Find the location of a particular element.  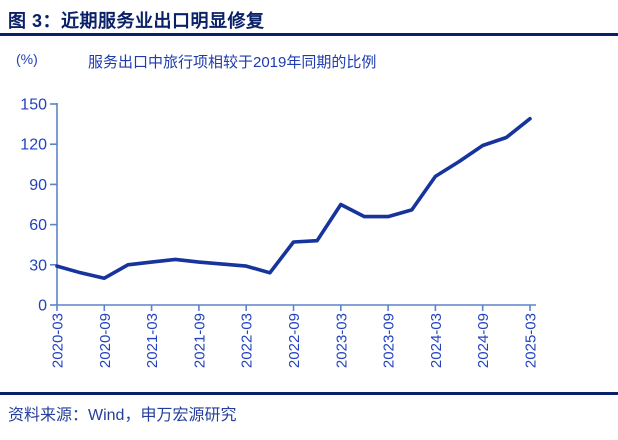

x-tick-label: 2021-03 is located at coordinates (152, 340).